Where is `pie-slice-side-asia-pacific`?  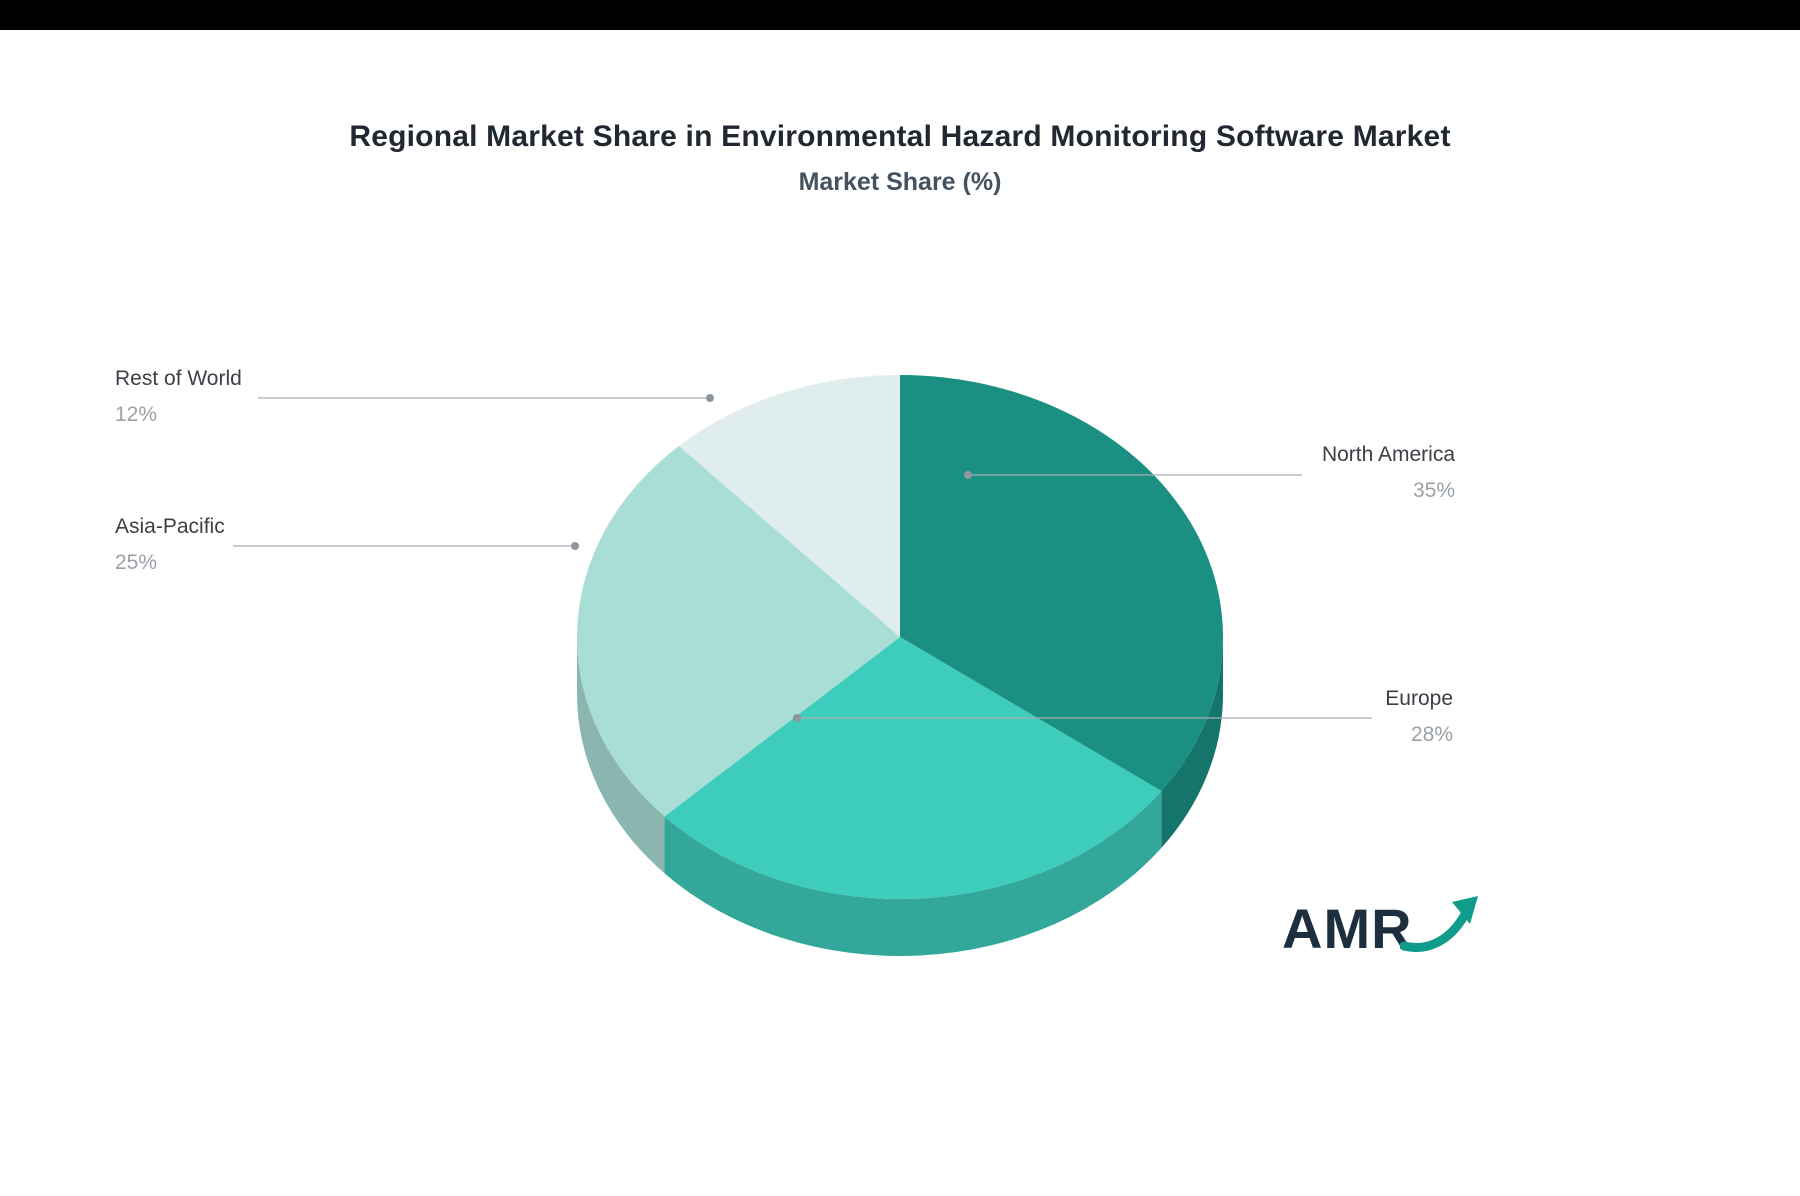 pie-slice-side-asia-pacific is located at coordinates (621, 755).